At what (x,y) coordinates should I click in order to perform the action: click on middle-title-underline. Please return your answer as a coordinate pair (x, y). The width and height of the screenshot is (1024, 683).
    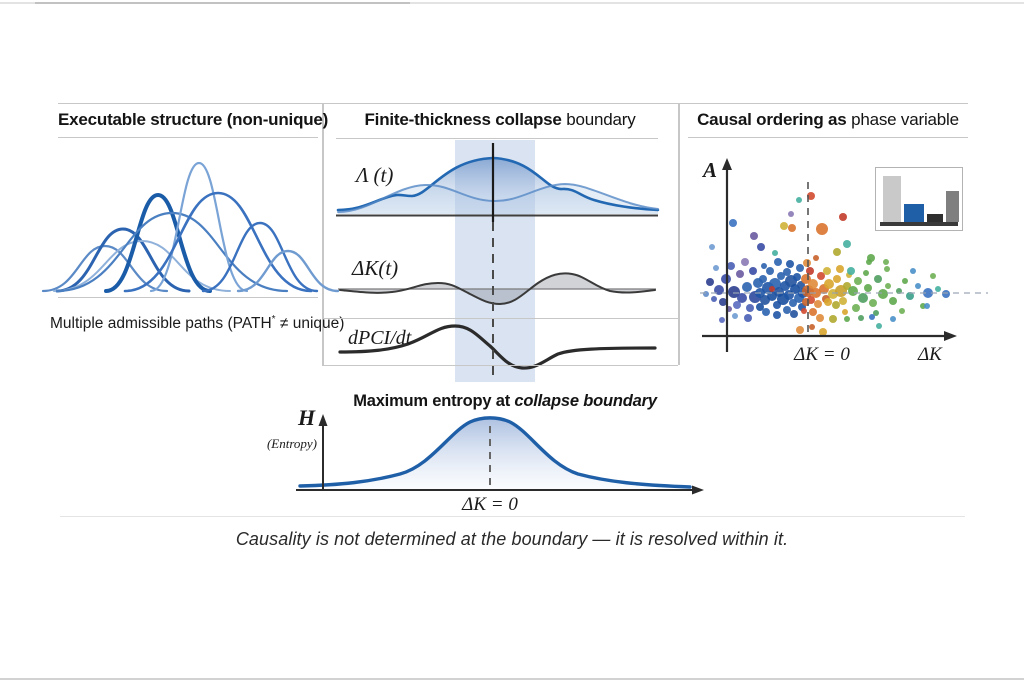
    Looking at the image, I should click on (497, 138).